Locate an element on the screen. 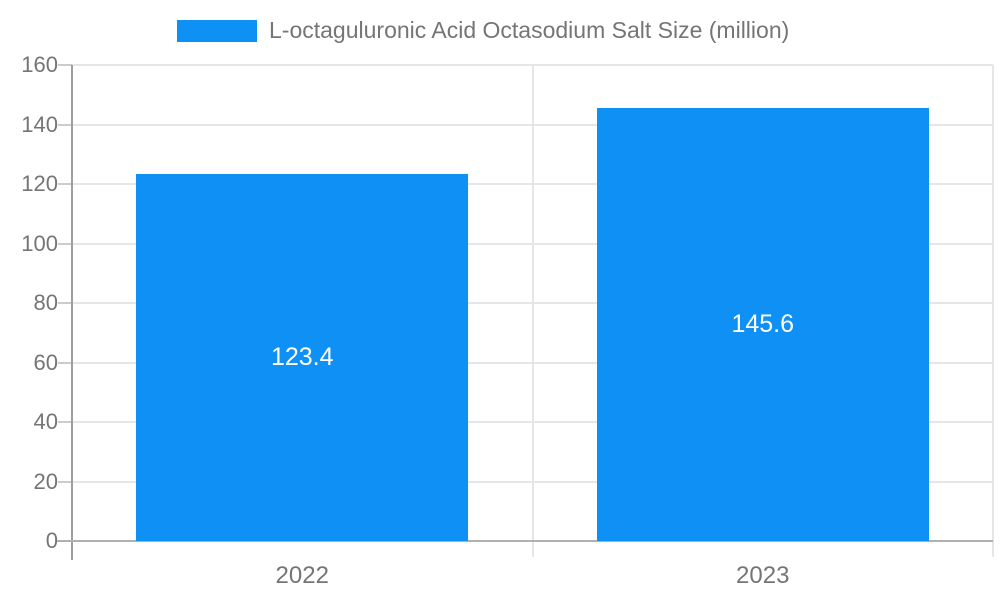 Image resolution: width=1000 pixels, height=600 pixels. x-axis-label: 2023 is located at coordinates (763, 575).